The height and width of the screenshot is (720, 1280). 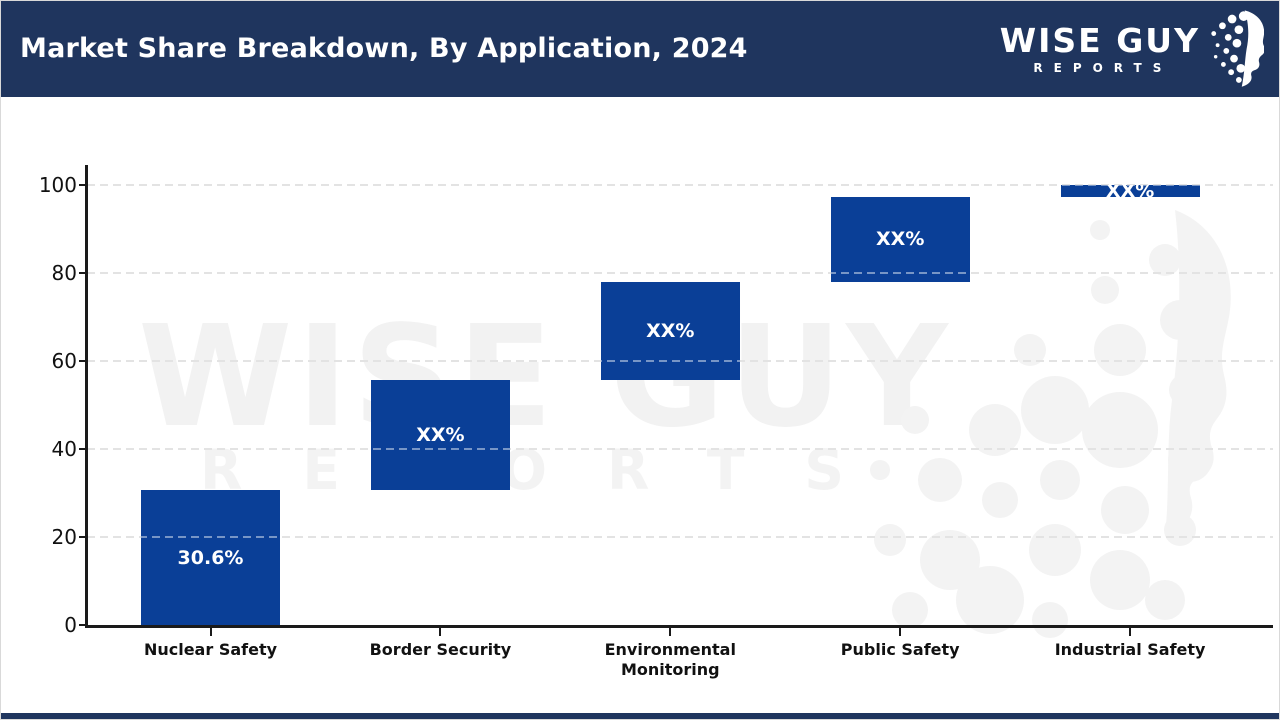 What do you see at coordinates (640, 716) in the screenshot?
I see `footer-bar` at bounding box center [640, 716].